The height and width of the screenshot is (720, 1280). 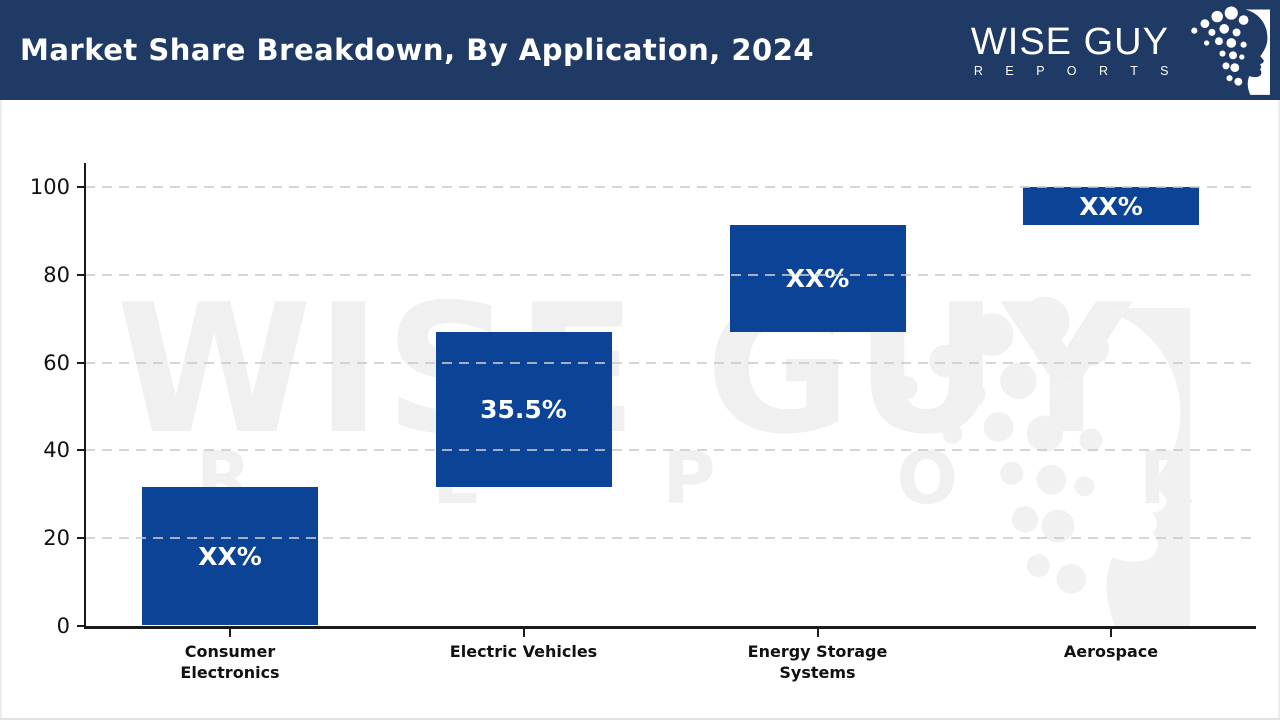 I want to click on x-category-label: Consumer Electronics, so click(x=230, y=662).